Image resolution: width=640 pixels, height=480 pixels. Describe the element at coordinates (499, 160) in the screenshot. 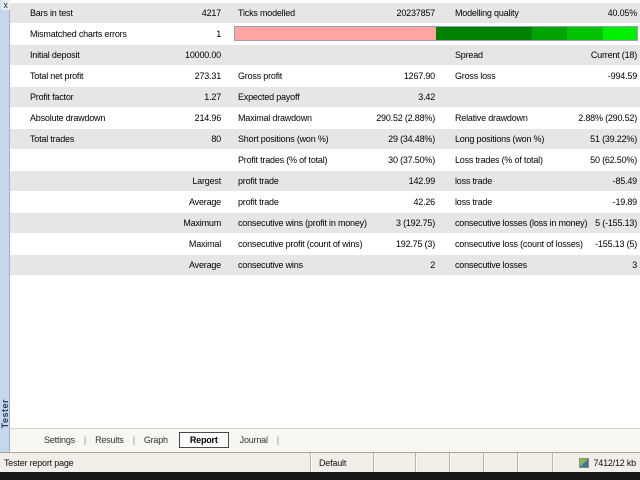

I see `stat-label: Loss trades (% of total)` at that location.